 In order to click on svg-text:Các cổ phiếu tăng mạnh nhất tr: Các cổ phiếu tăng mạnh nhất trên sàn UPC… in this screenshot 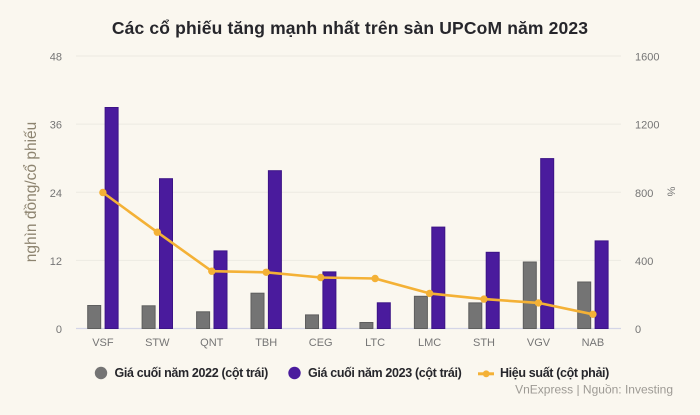, I will do `click(350, 28)`.